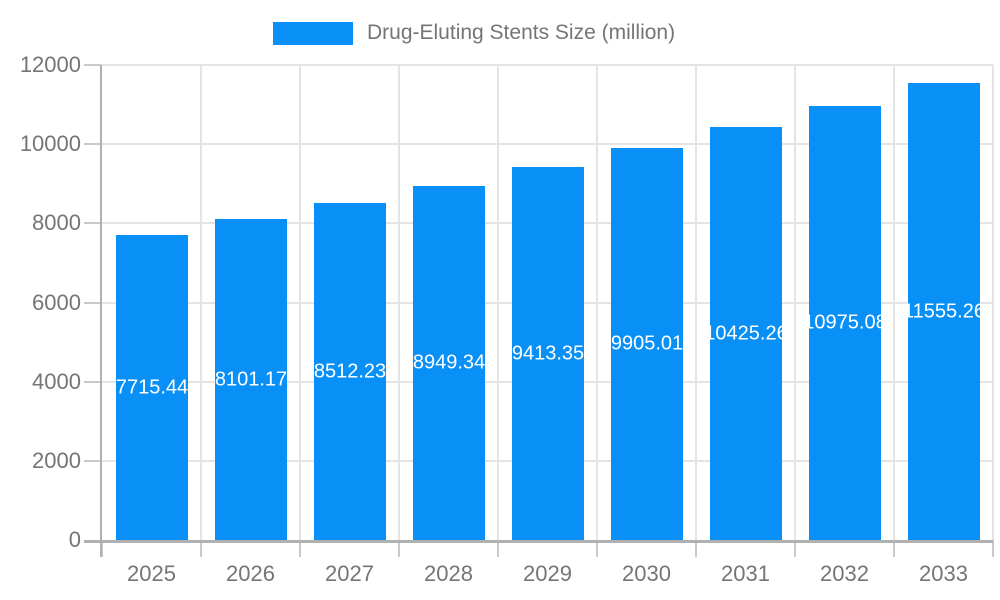 The width and height of the screenshot is (1000, 600). I want to click on chart-legend: Drug-Eluting Stents Size (million), so click(500, 25).